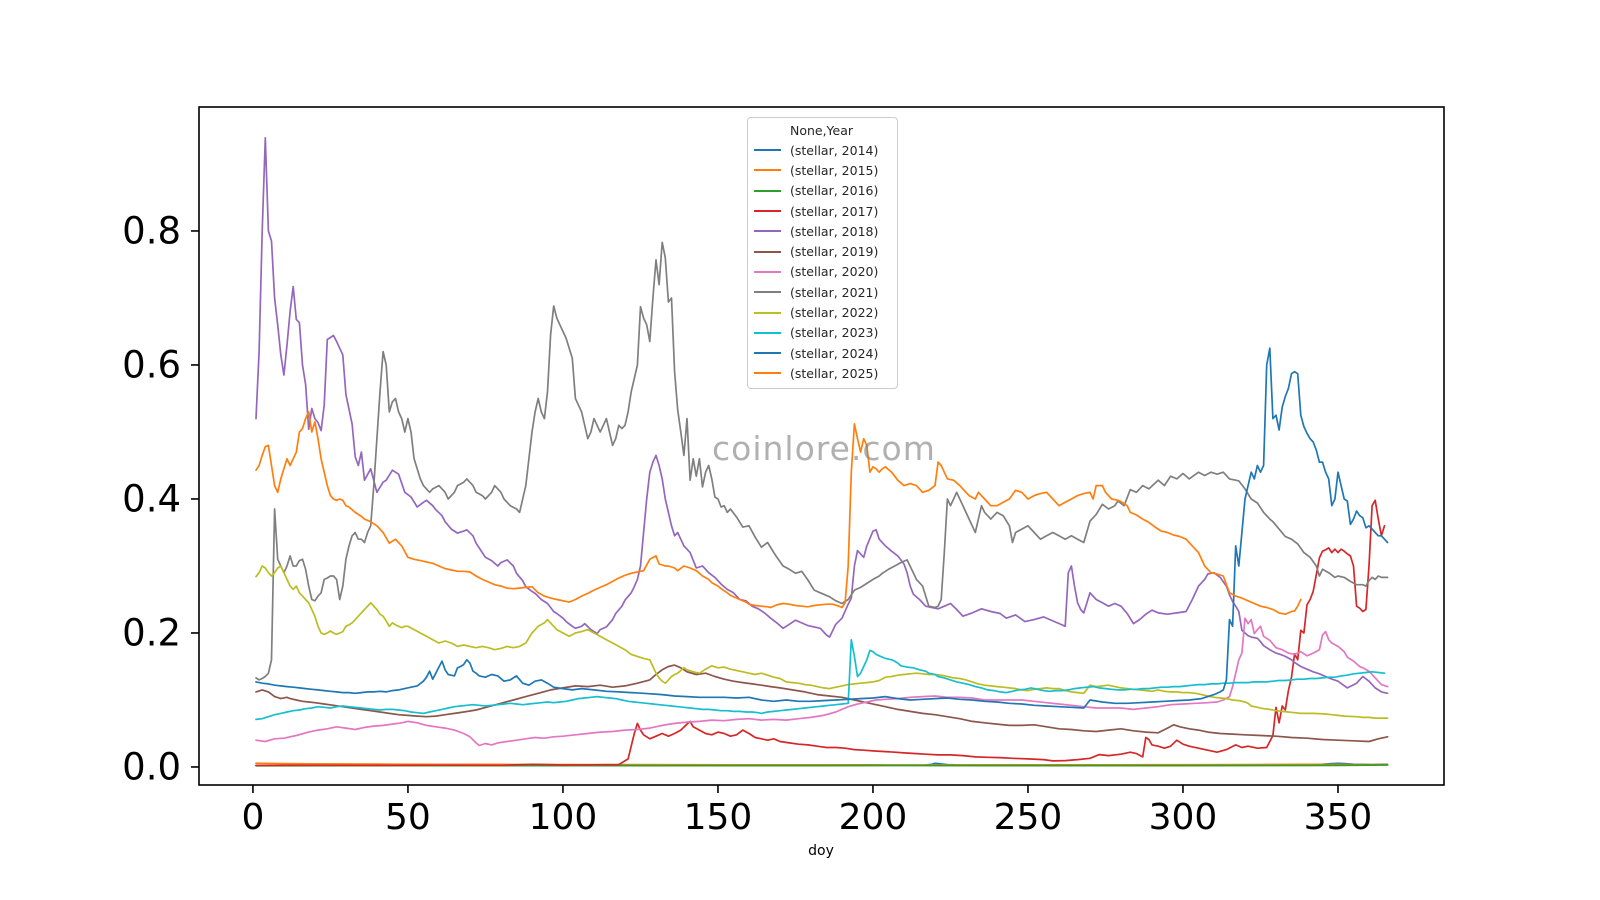 This screenshot has width=1600, height=900. I want to click on legend-item-2023: (stellar, 2023), so click(821, 333).